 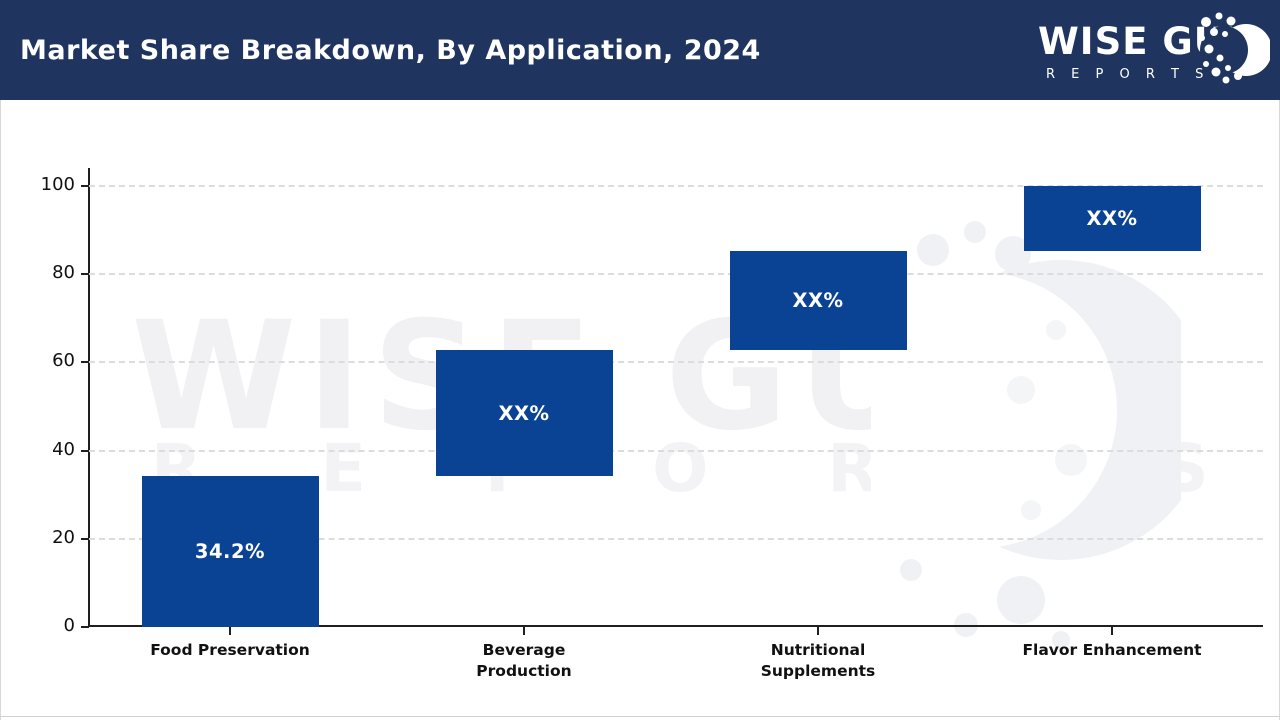 What do you see at coordinates (1127, 74) in the screenshot?
I see `logo-text-line2: R E P O R T S` at bounding box center [1127, 74].